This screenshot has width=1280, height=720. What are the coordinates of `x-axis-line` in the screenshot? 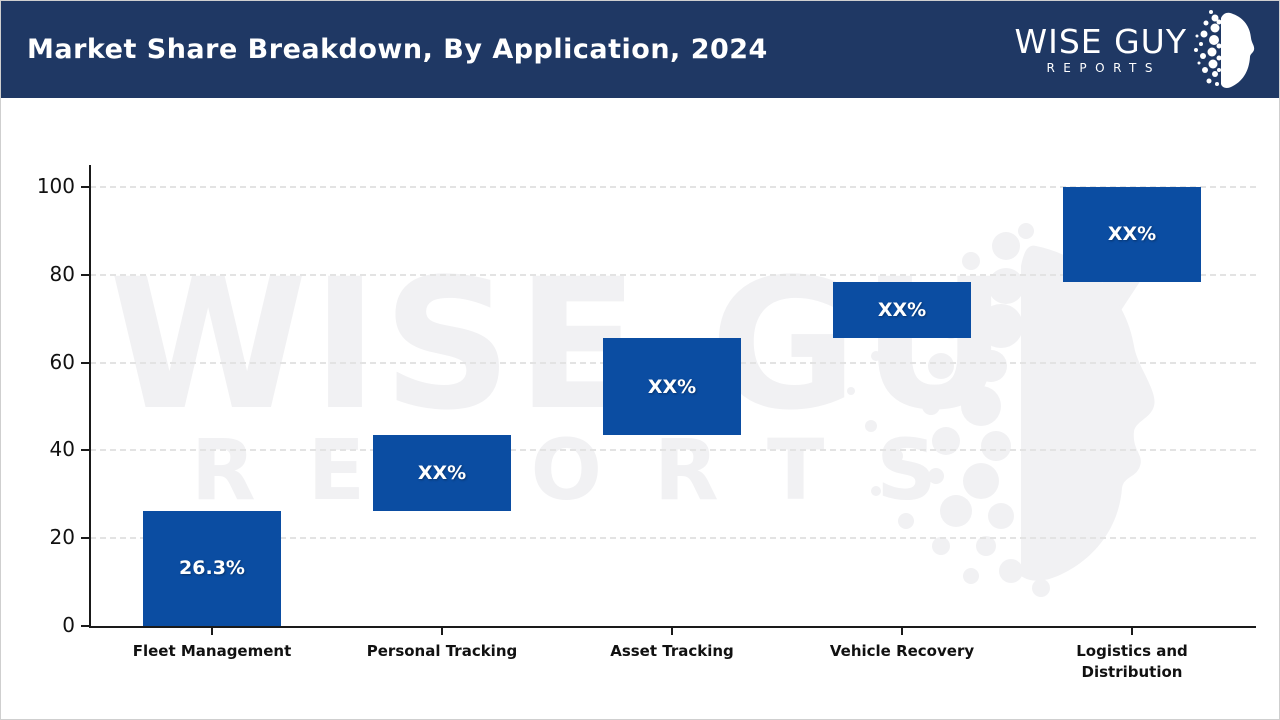 It's located at (672, 627).